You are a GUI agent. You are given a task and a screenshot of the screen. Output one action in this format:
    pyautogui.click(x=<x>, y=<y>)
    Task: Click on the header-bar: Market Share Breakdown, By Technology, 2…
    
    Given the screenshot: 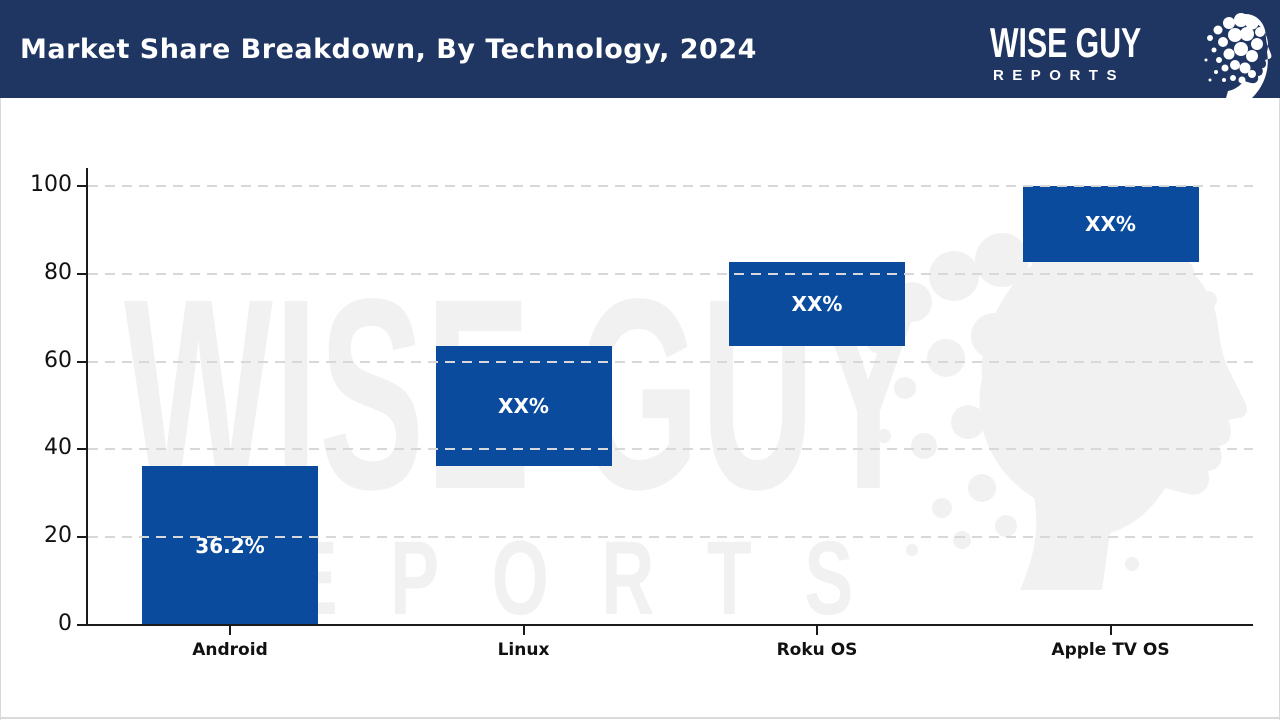 What is the action you would take?
    pyautogui.click(x=640, y=49)
    